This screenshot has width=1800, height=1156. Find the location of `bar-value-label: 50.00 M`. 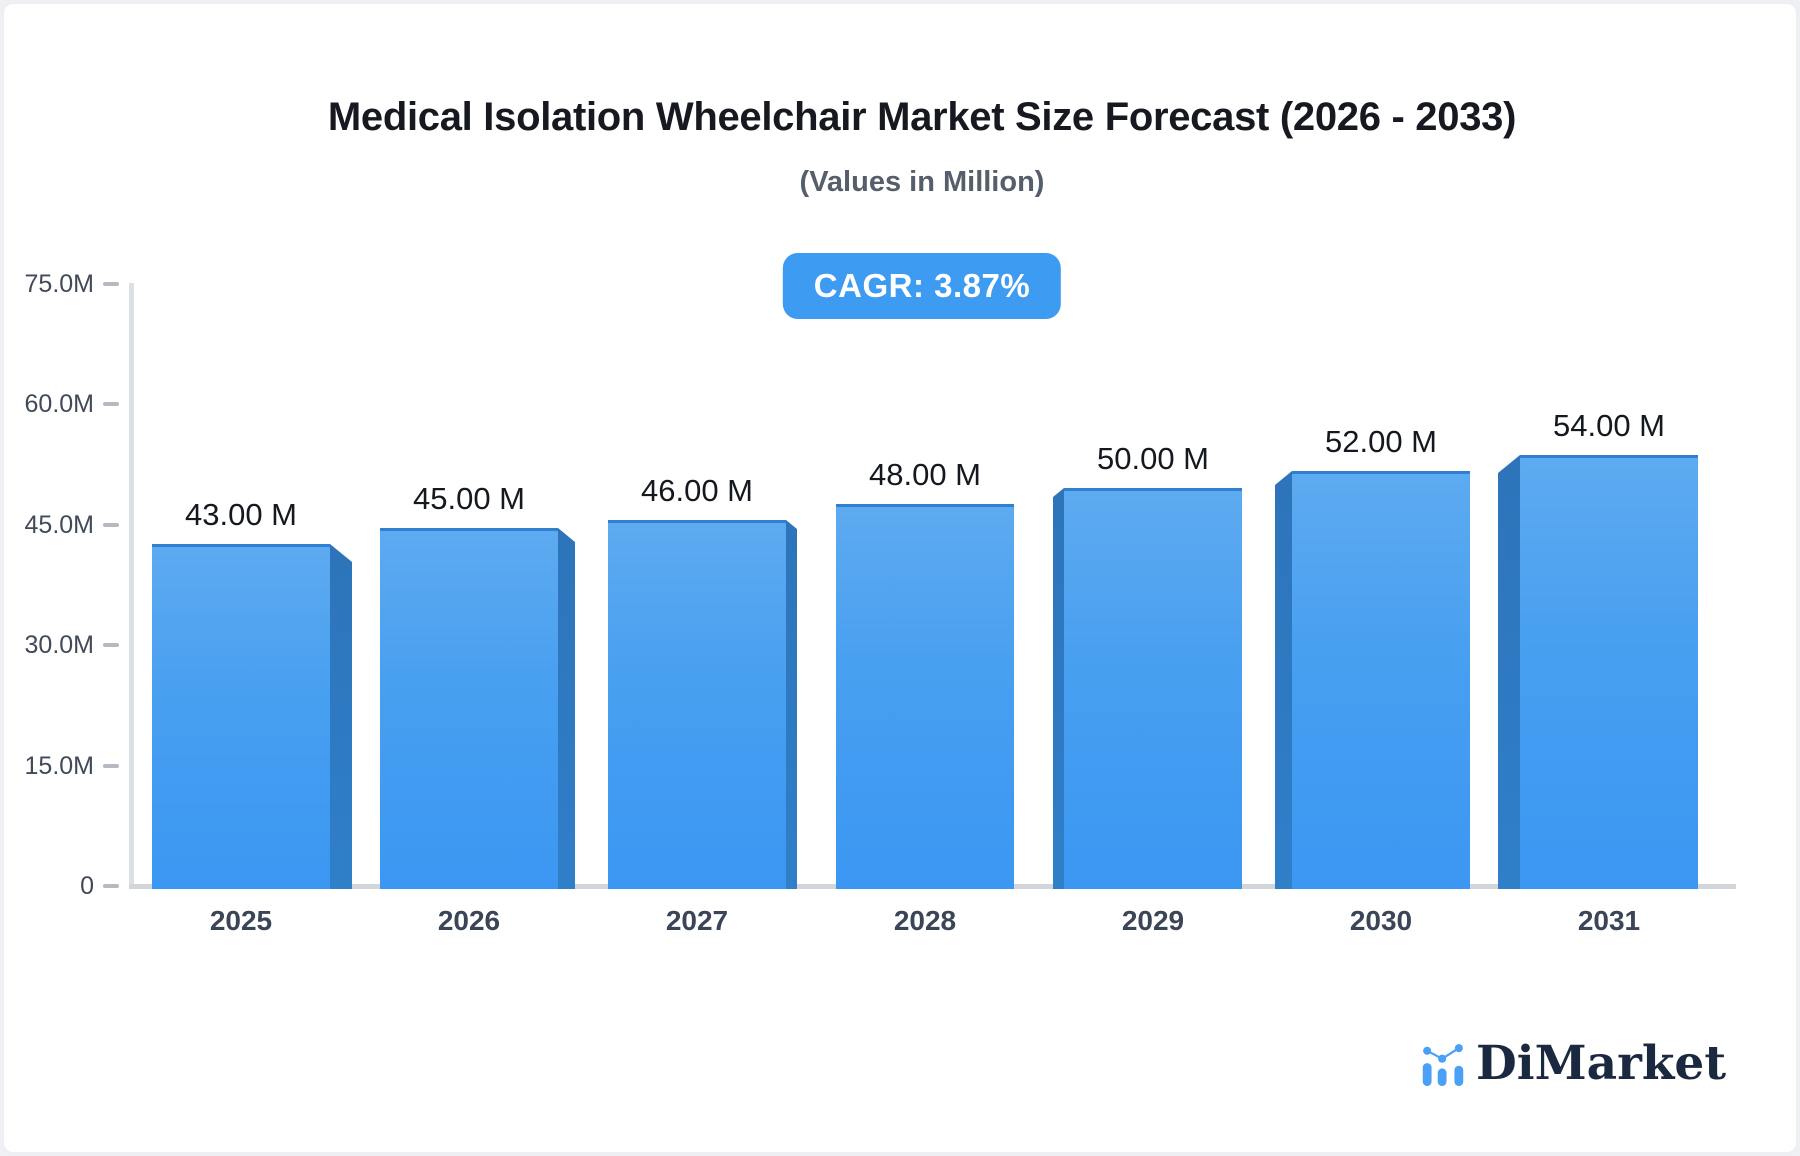

bar-value-label: 50.00 M is located at coordinates (1152, 458).